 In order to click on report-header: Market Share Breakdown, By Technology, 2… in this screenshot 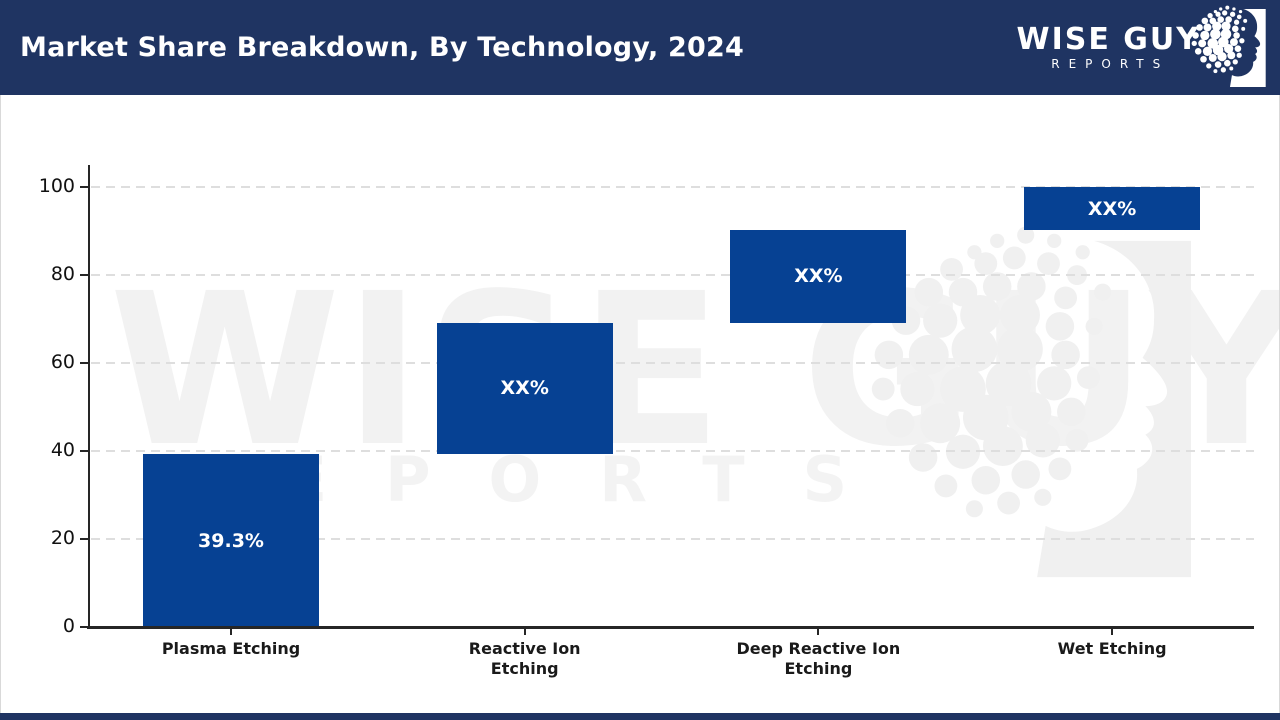, I will do `click(640, 47)`.